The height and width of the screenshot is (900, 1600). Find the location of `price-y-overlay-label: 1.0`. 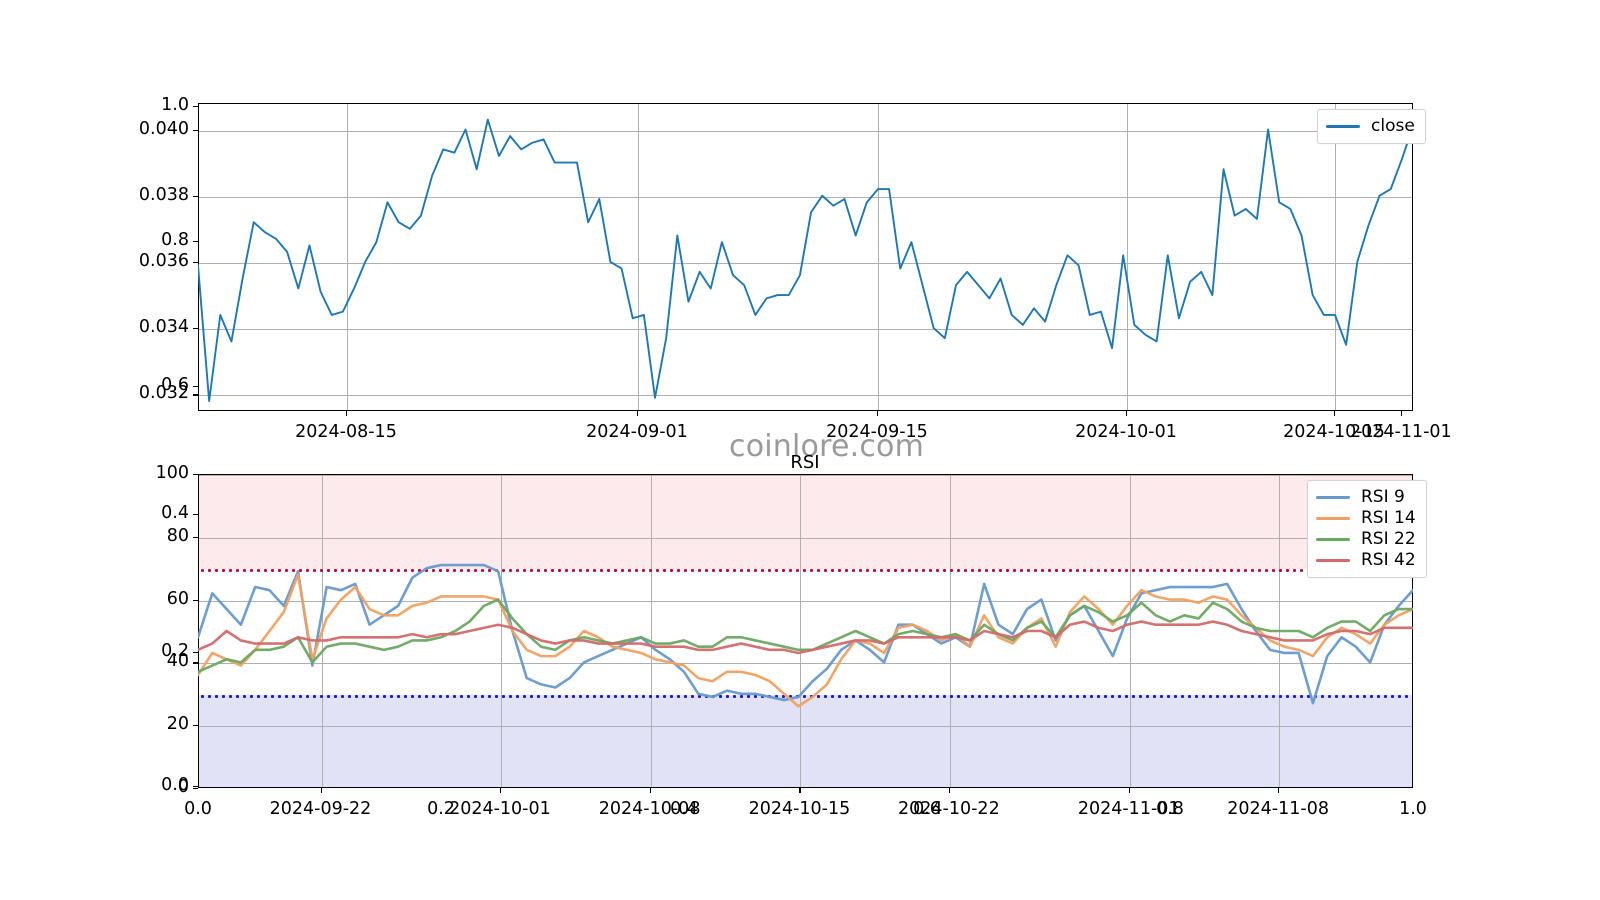

price-y-overlay-label: 1.0 is located at coordinates (175, 105).